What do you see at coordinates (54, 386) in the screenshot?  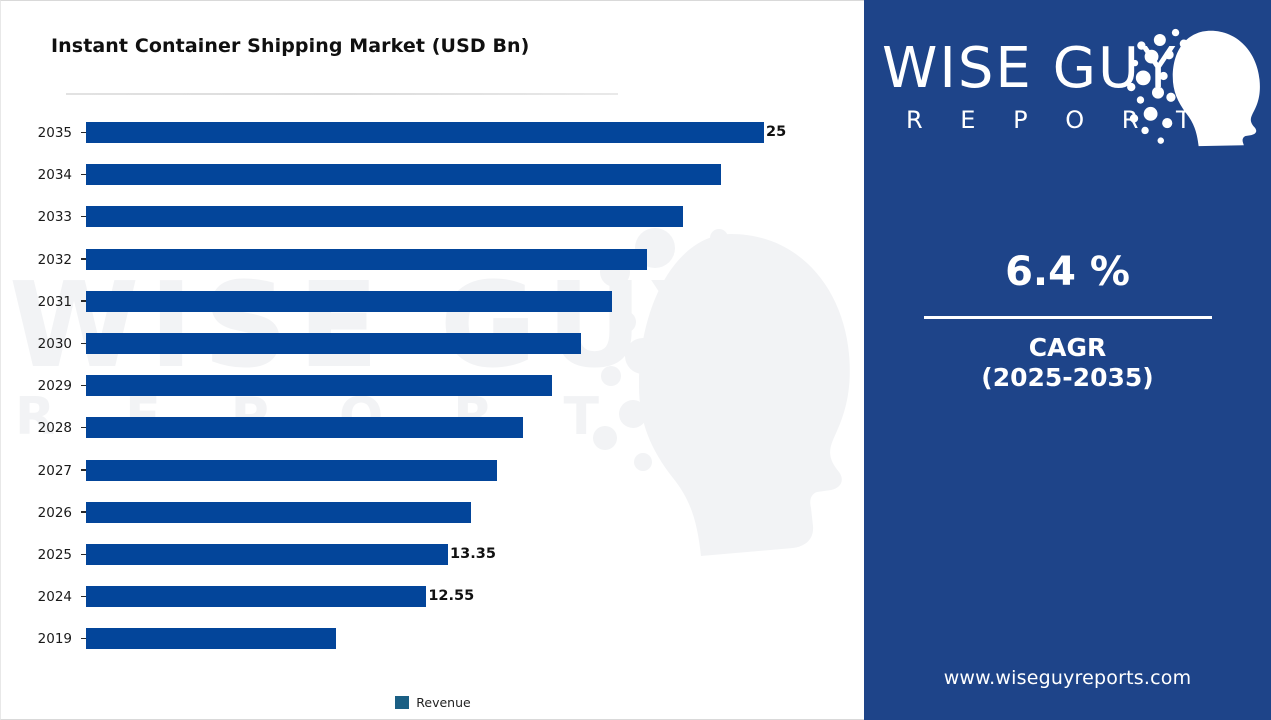 I see `y-axis-tick-label: 2029` at bounding box center [54, 386].